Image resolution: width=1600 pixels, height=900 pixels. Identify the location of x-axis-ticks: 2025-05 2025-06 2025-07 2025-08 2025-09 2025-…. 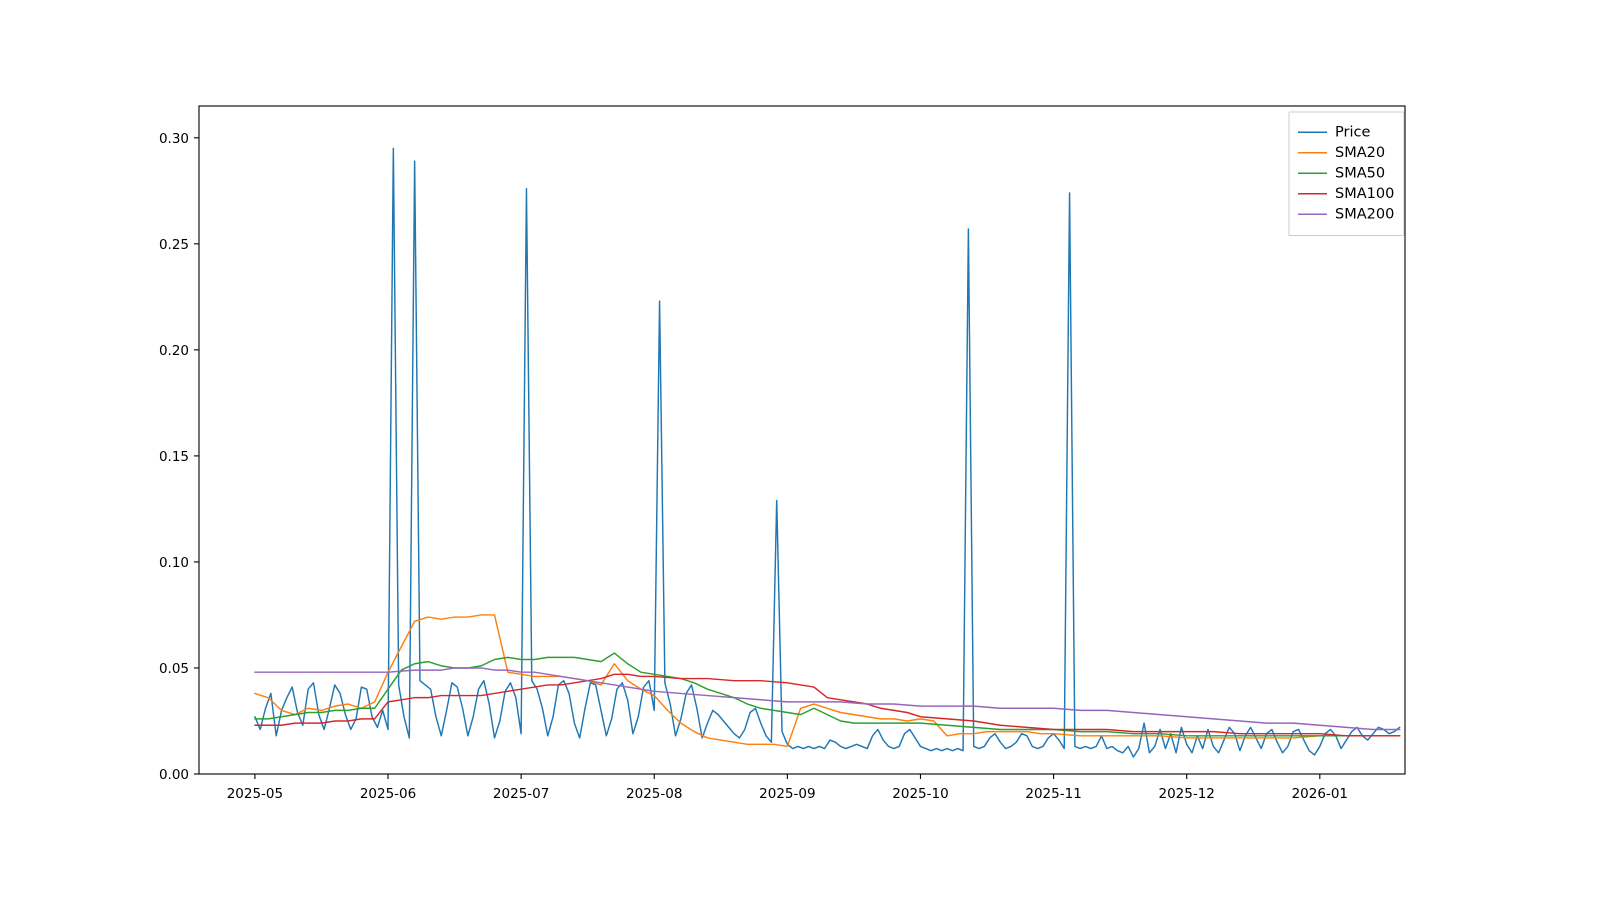
(787, 788).